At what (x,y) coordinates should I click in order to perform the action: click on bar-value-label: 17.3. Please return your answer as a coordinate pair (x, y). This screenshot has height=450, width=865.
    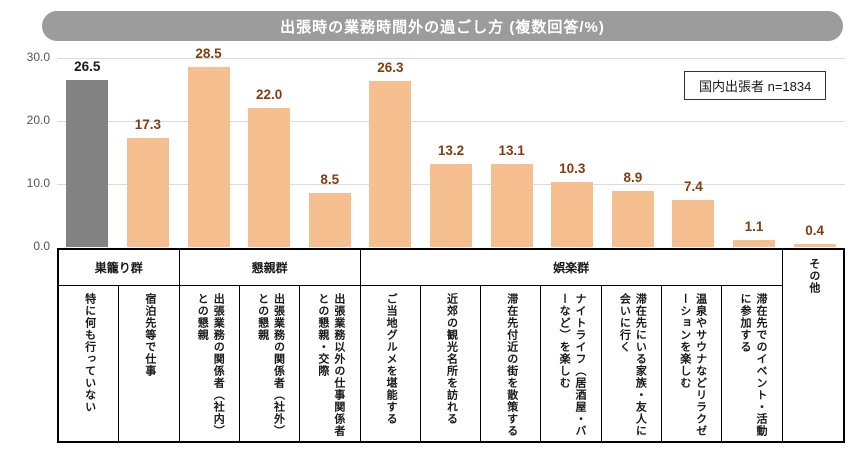
    Looking at the image, I should click on (148, 124).